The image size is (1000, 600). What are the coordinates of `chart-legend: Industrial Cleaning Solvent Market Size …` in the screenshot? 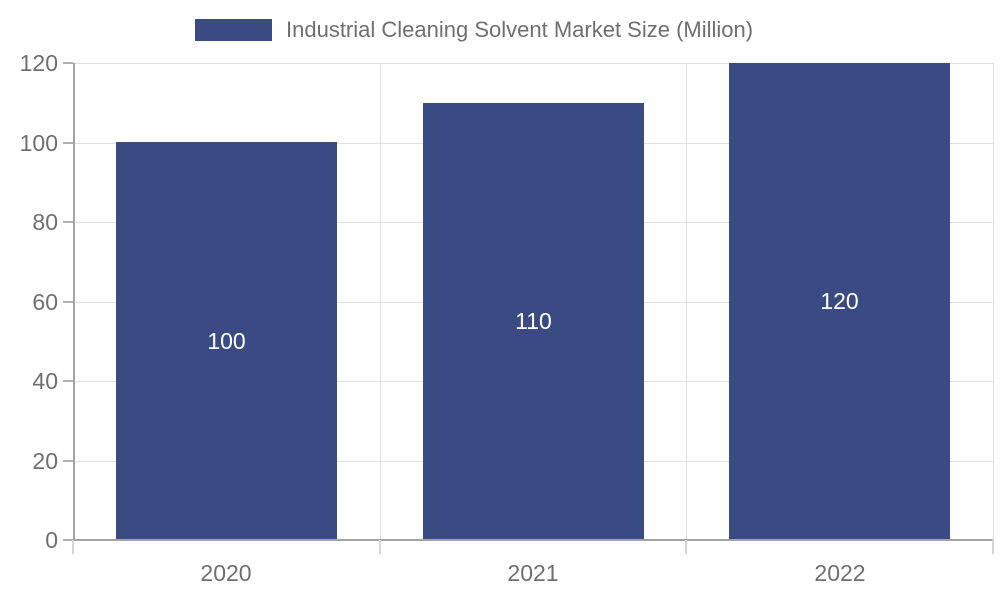 It's located at (474, 30).